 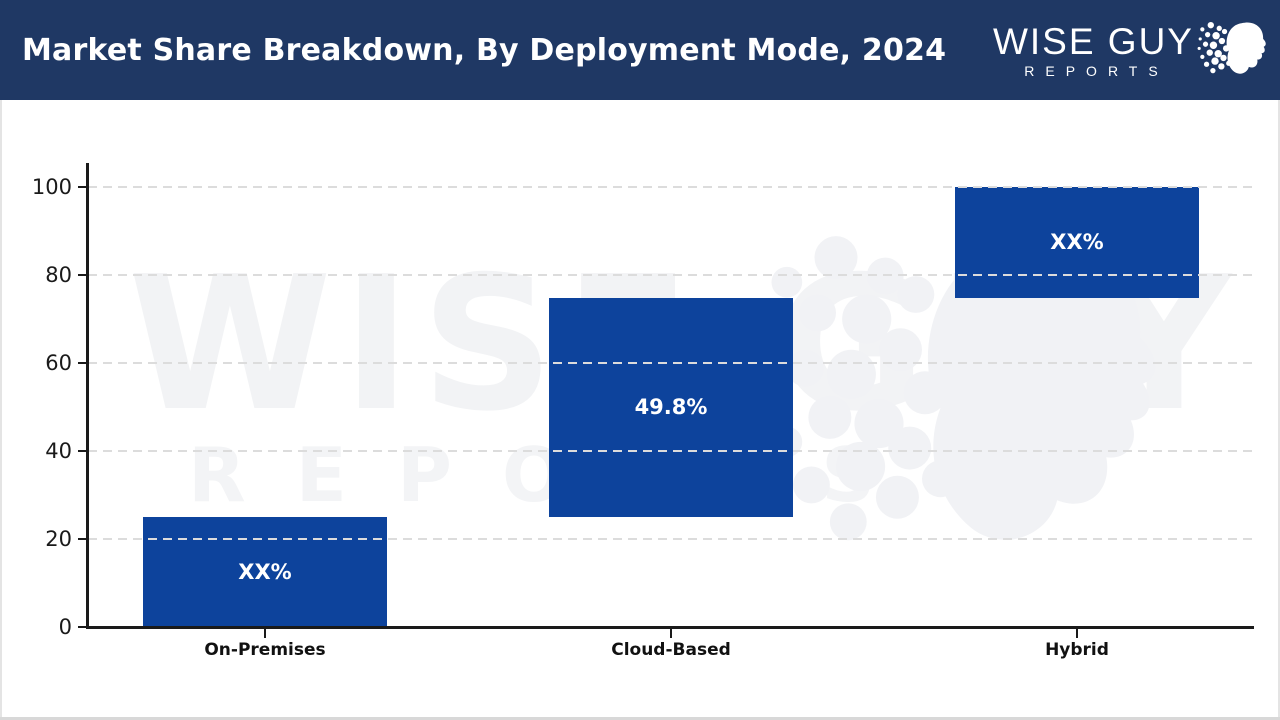 I want to click on x-axis-label-cloud-based: Cloud-Based, so click(x=671, y=650).